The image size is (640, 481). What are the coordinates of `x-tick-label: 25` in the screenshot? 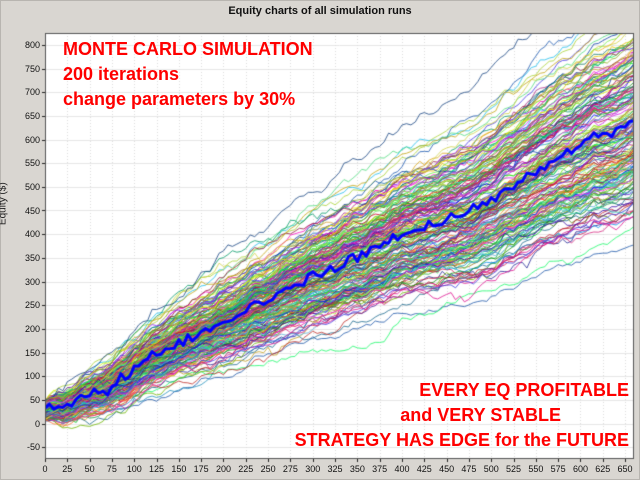 It's located at (67, 469).